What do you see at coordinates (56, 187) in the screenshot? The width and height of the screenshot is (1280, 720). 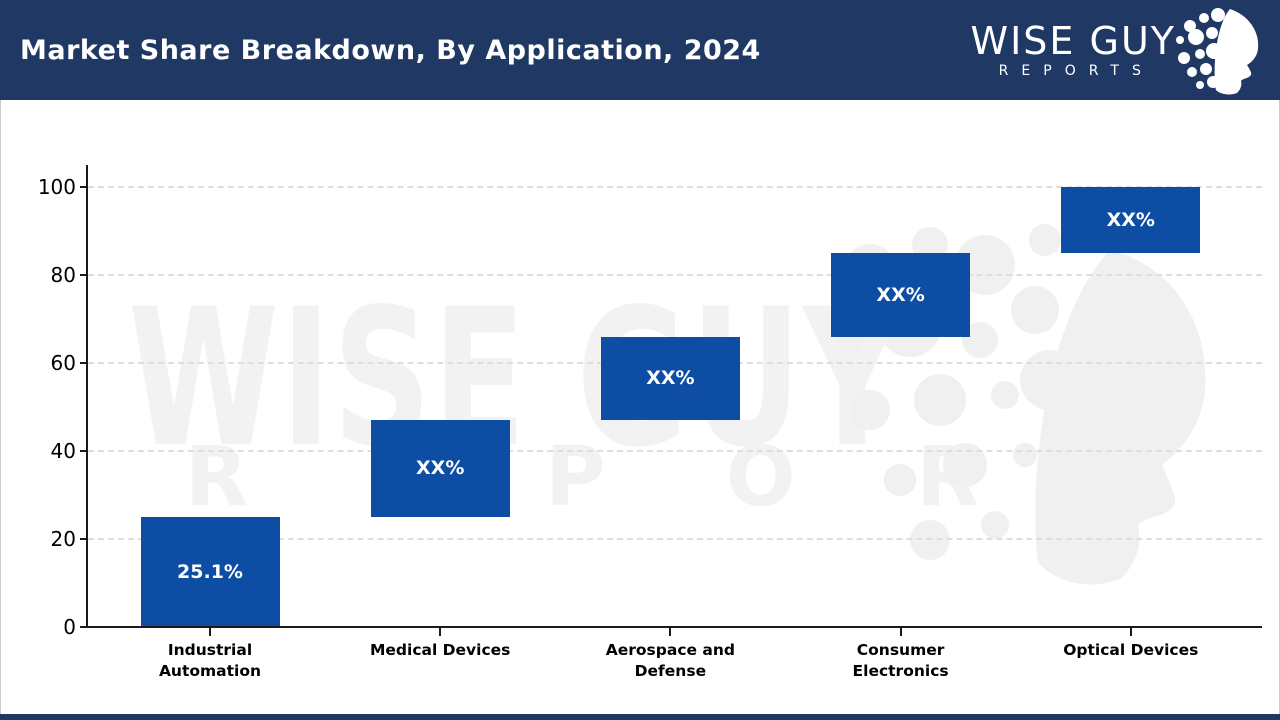 I see `y-tick-label-100: 100` at bounding box center [56, 187].